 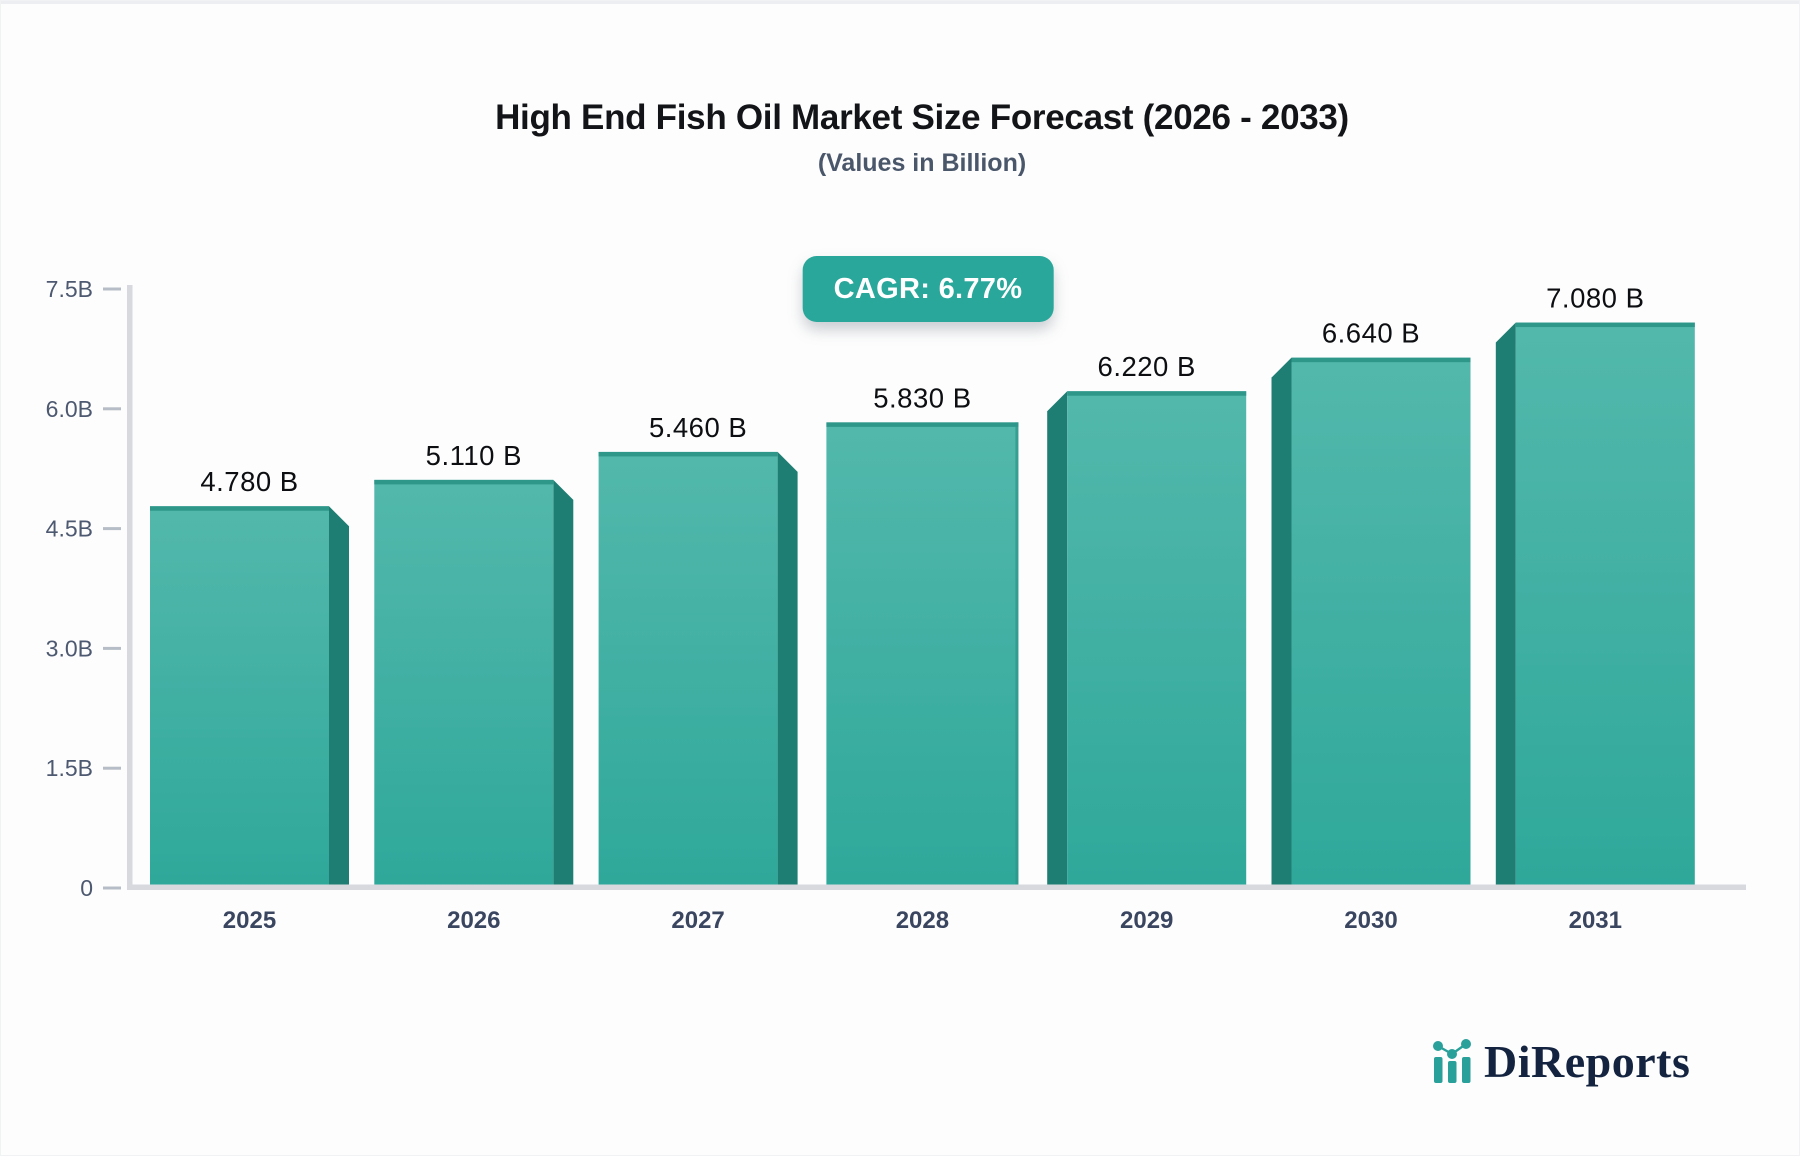 I want to click on x-axis-label: 2030, so click(x=1370, y=920).